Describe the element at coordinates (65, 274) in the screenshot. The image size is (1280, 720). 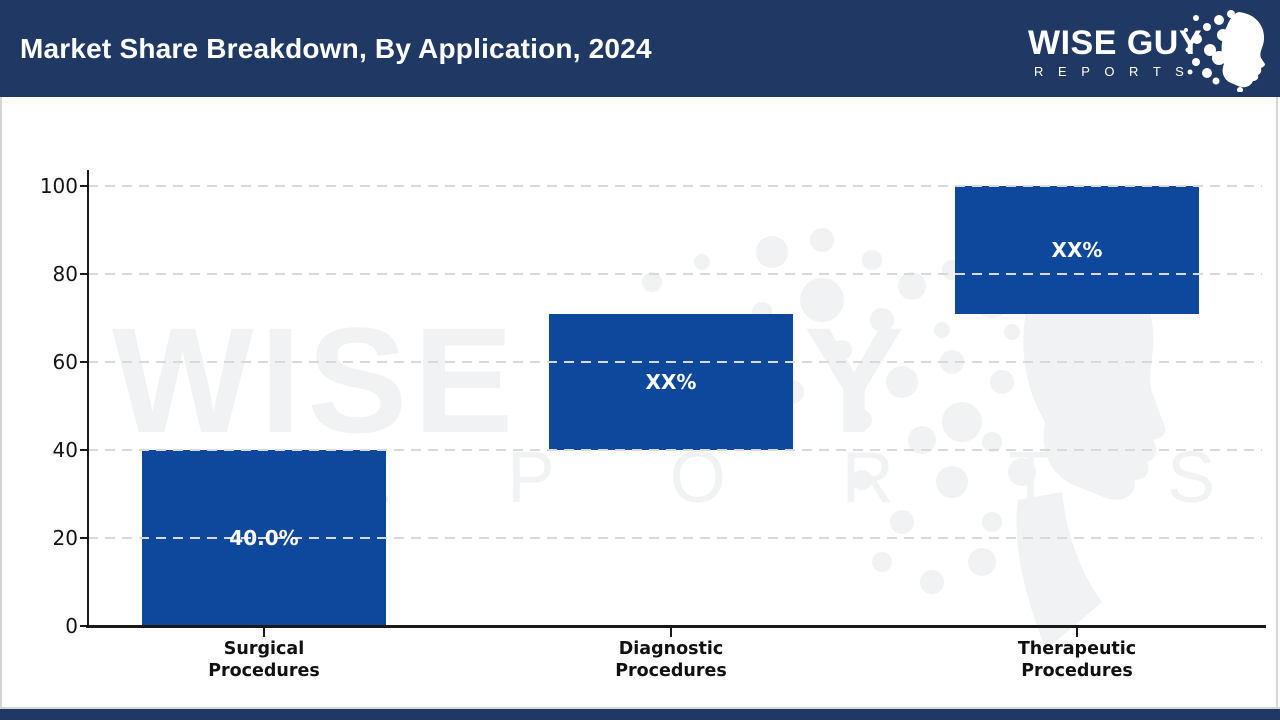
I see `y-tick-label: 80` at that location.